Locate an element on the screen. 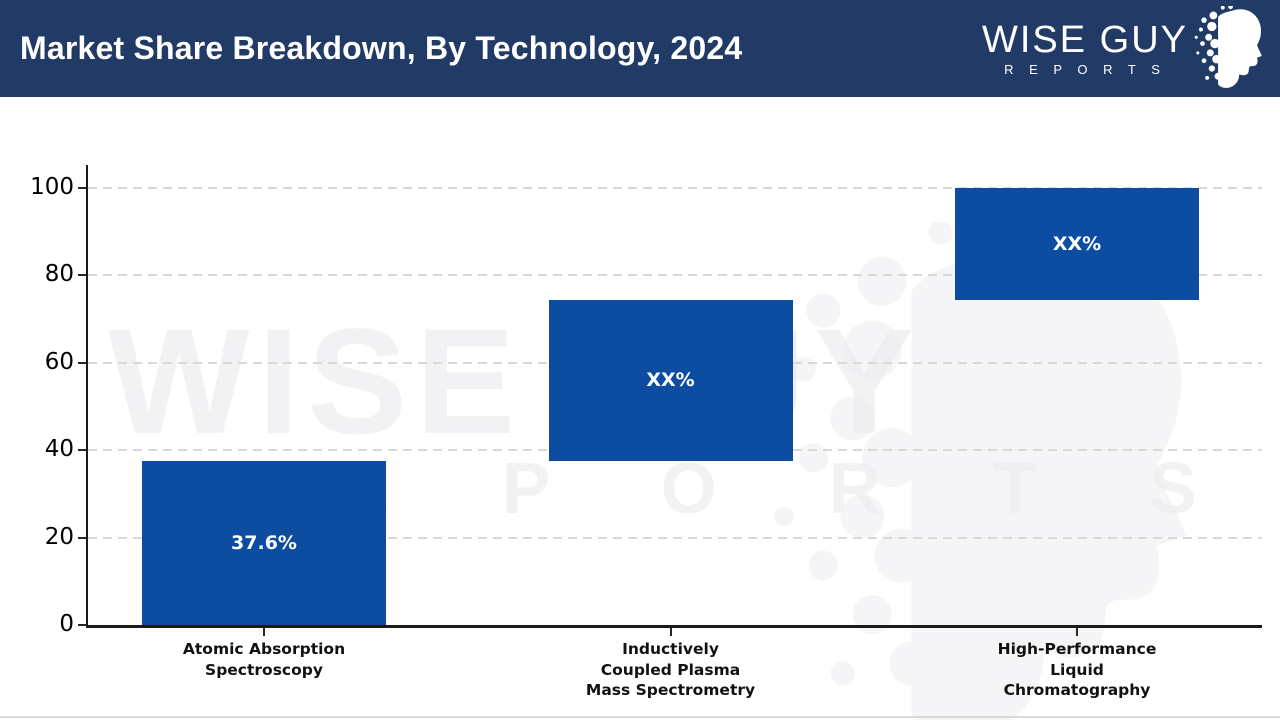 The image size is (1280, 720). category-label-line: Mass Spectrometry is located at coordinates (670, 690).